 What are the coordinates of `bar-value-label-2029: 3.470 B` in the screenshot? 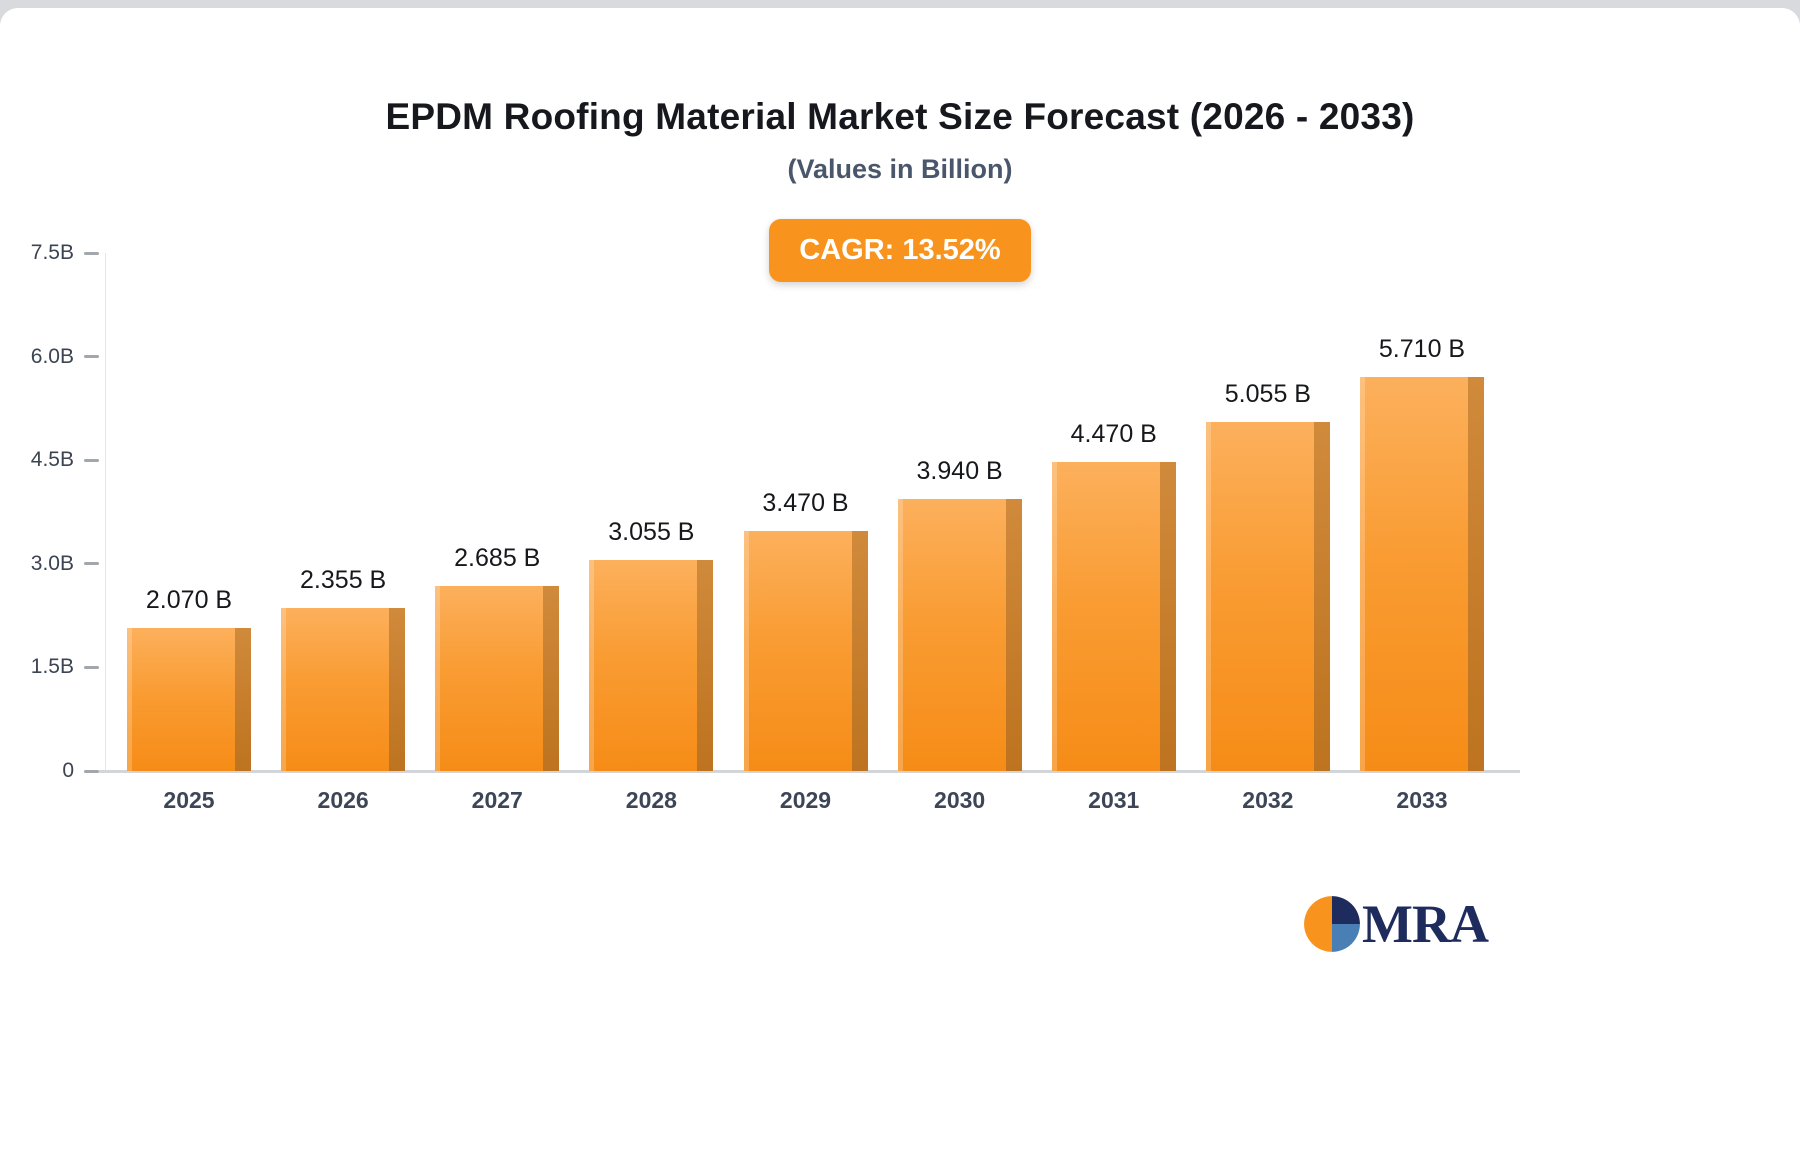 It's located at (805, 503).